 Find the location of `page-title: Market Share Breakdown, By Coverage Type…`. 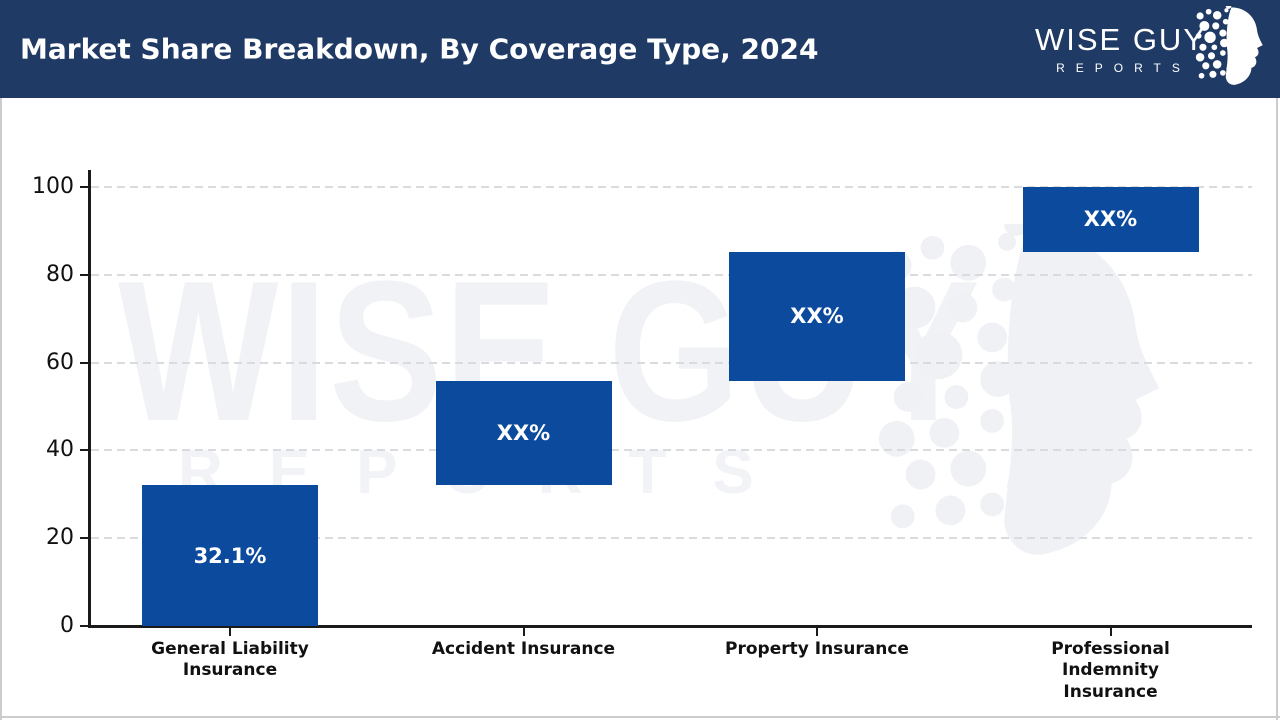

page-title: Market Share Breakdown, By Coverage Type… is located at coordinates (419, 49).